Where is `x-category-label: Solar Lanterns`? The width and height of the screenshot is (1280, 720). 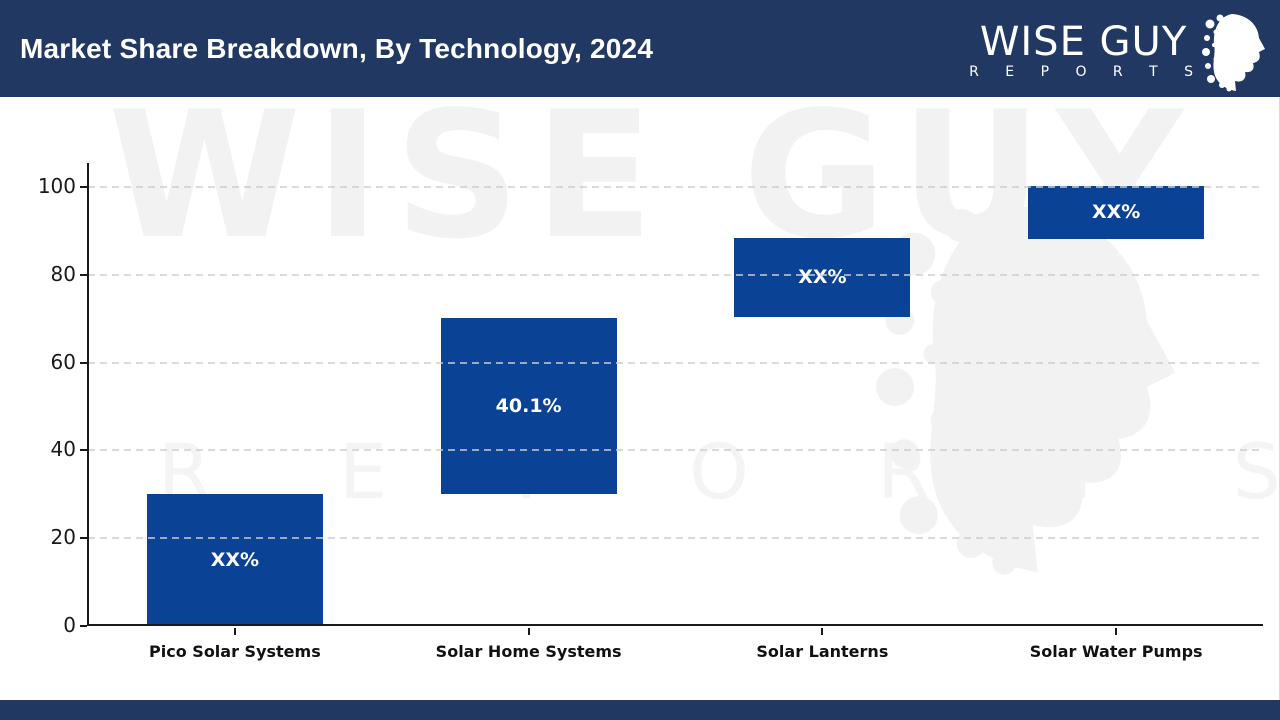 x-category-label: Solar Lanterns is located at coordinates (822, 651).